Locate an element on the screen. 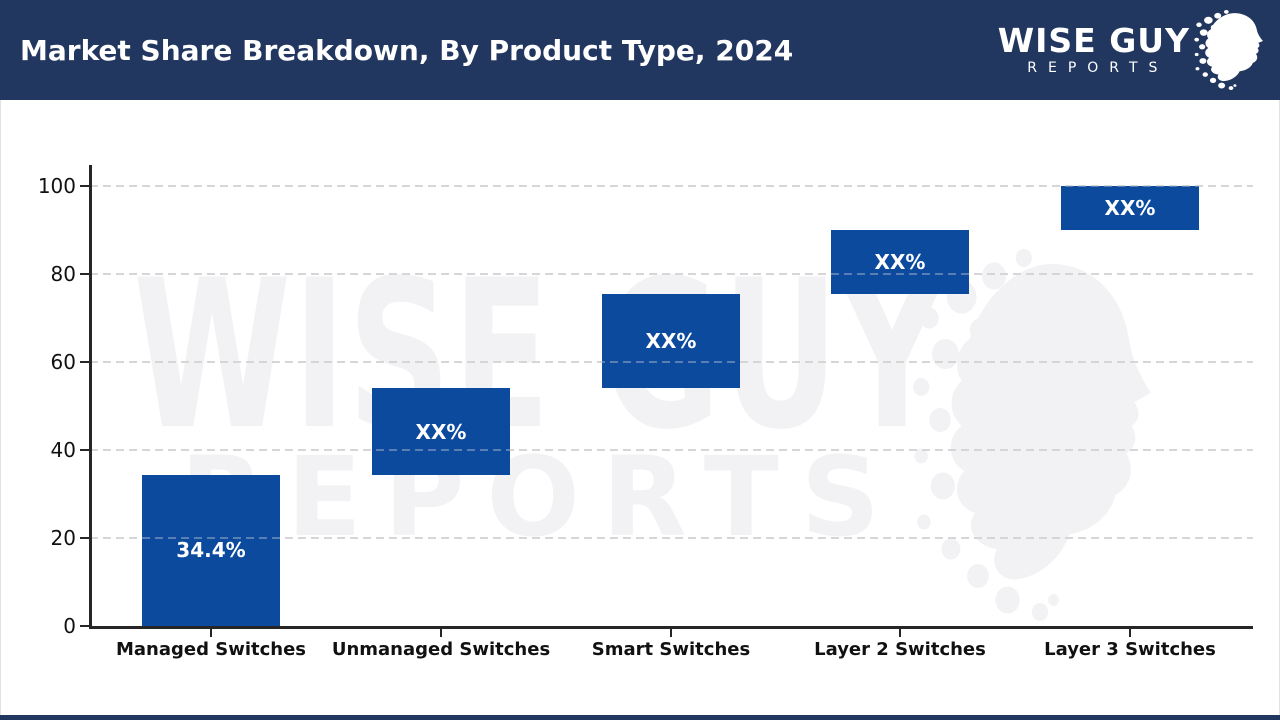 This screenshot has height=720, width=1280. y-tick-label: 40 is located at coordinates (63, 450).